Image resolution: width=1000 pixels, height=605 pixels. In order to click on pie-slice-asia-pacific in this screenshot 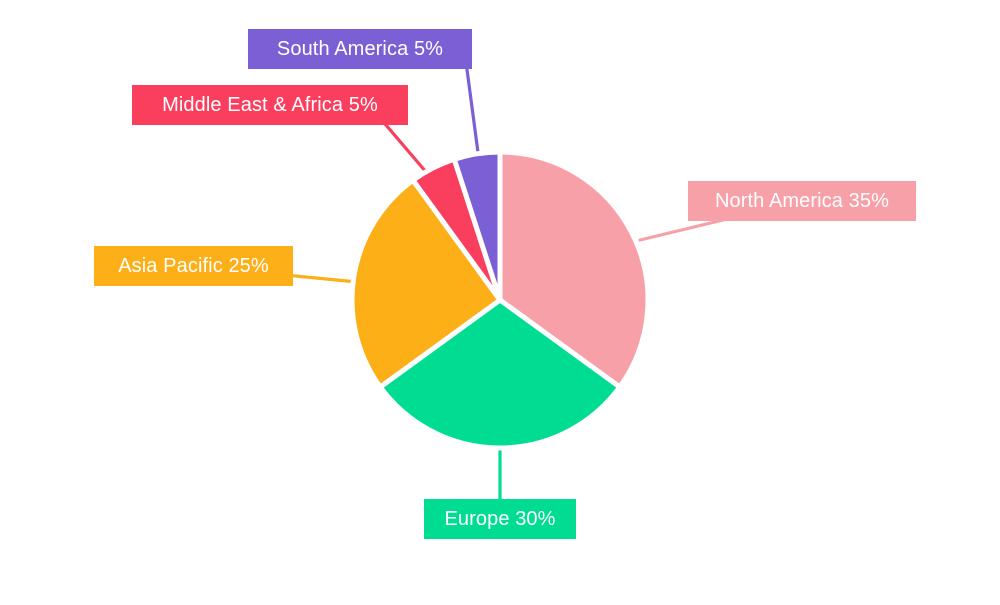, I will do `click(426, 283)`.